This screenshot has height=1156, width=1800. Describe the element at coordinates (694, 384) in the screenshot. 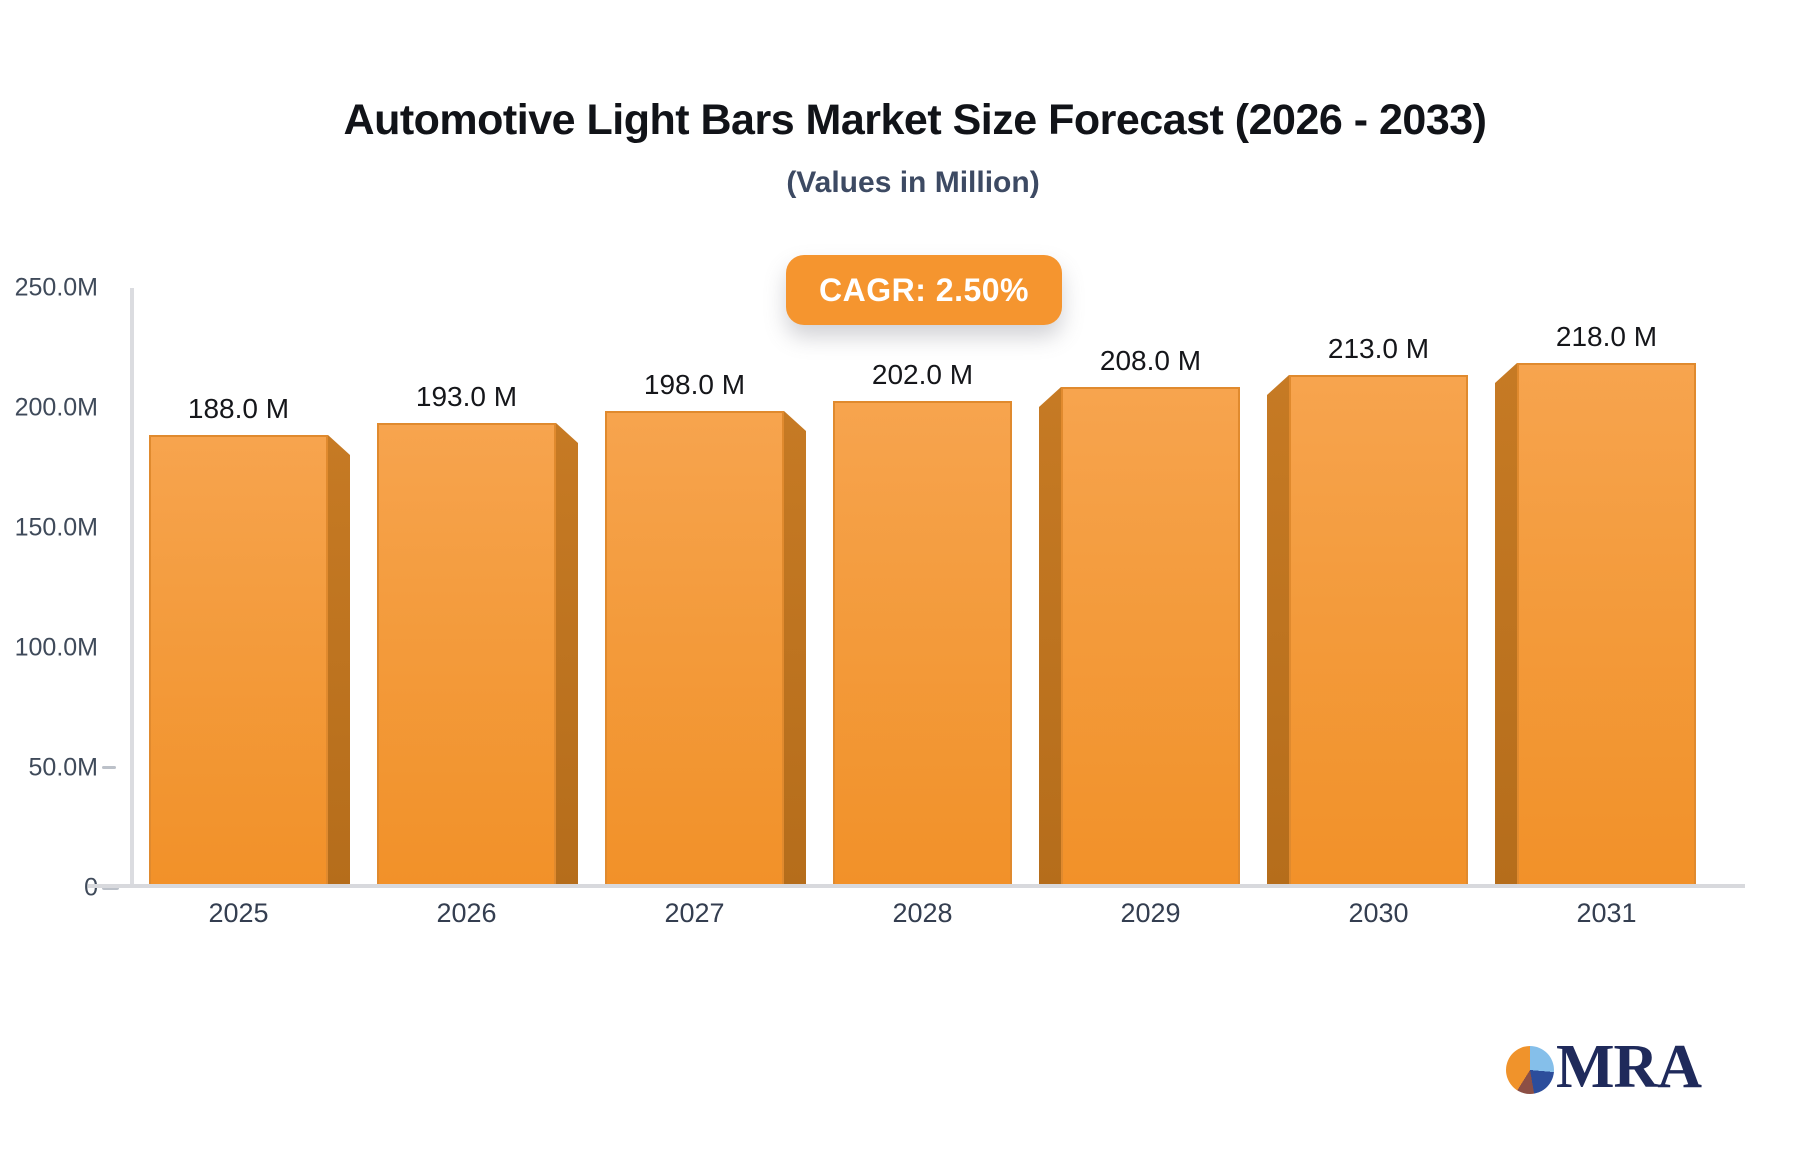

I see `bar-value-label: 198.0 M` at that location.